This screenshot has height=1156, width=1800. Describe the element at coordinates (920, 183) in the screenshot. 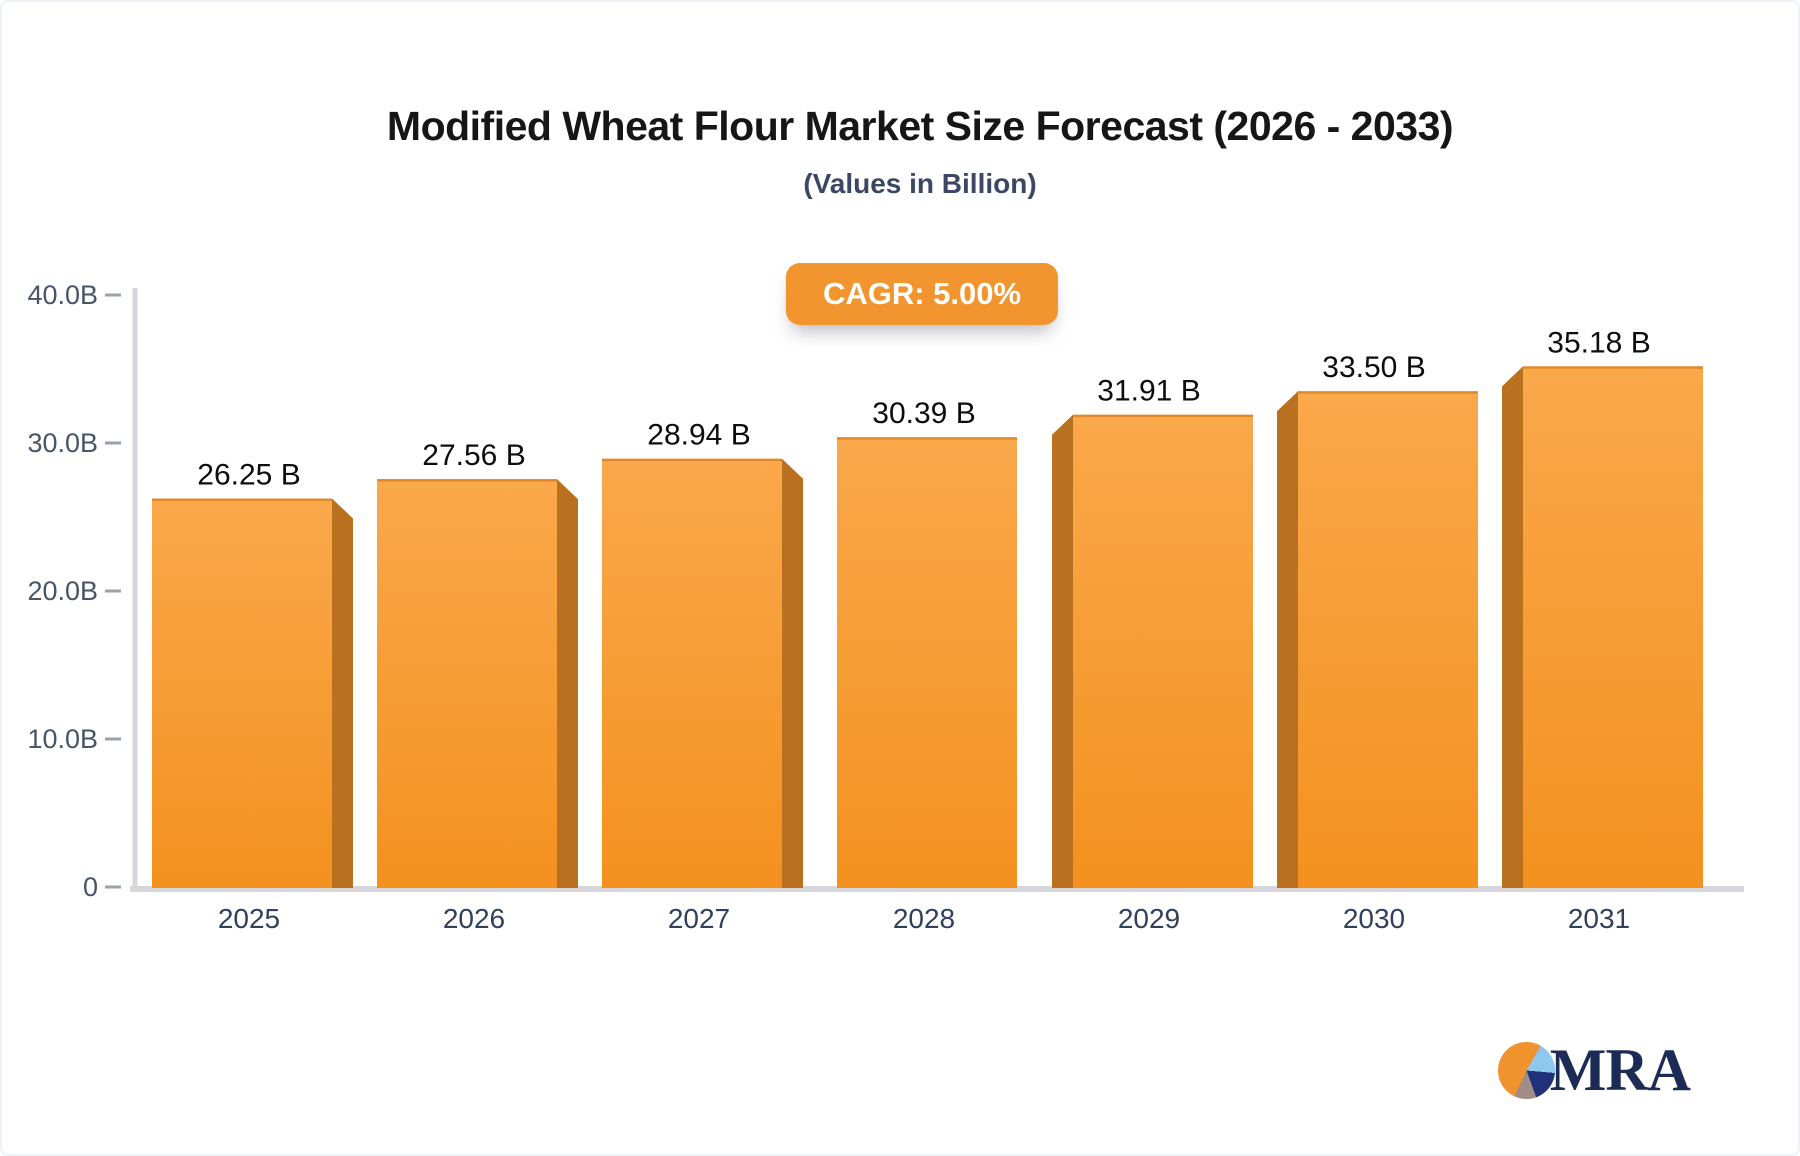

I see `chart-subtitle: (Values in Billion)` at that location.